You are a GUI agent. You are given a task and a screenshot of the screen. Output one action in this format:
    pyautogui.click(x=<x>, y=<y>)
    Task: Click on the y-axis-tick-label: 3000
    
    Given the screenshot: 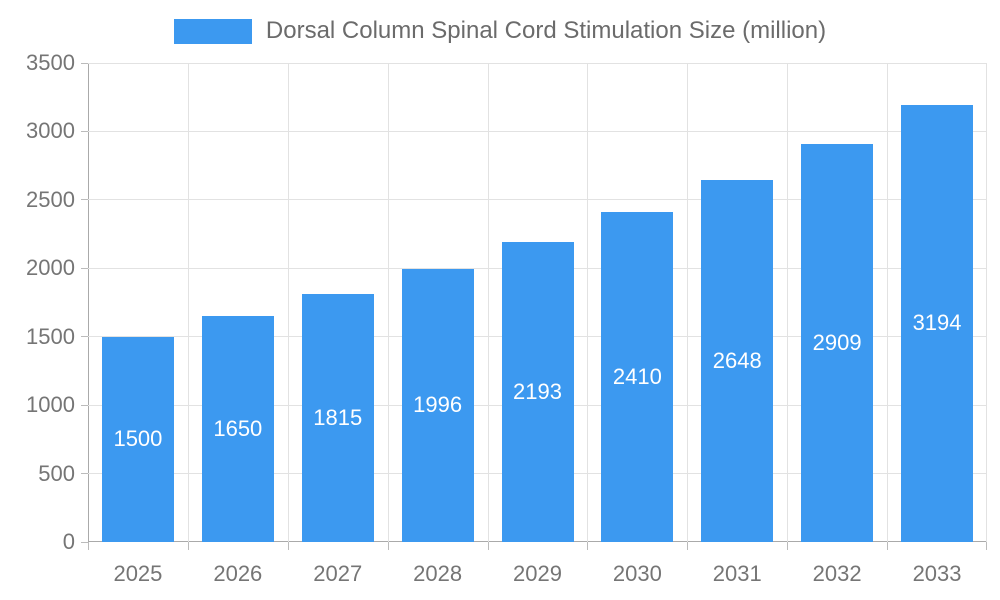 What is the action you would take?
    pyautogui.click(x=50, y=131)
    